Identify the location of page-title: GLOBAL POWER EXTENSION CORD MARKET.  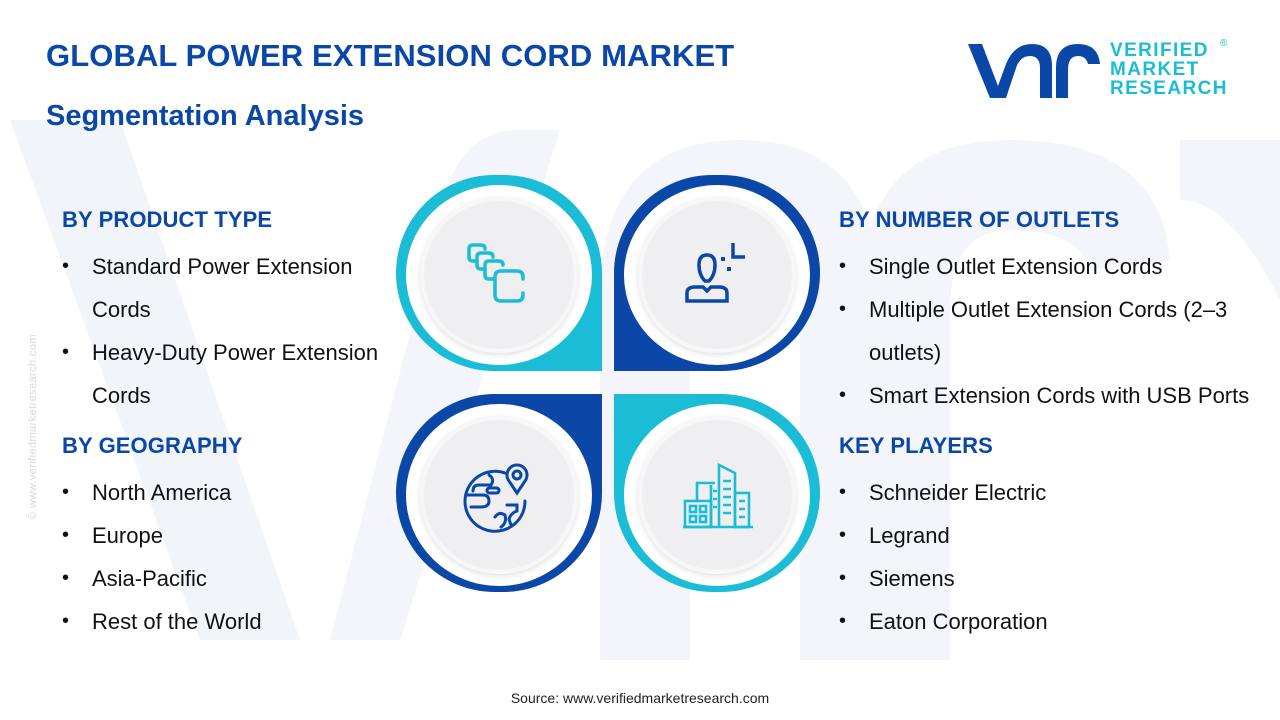
(390, 55).